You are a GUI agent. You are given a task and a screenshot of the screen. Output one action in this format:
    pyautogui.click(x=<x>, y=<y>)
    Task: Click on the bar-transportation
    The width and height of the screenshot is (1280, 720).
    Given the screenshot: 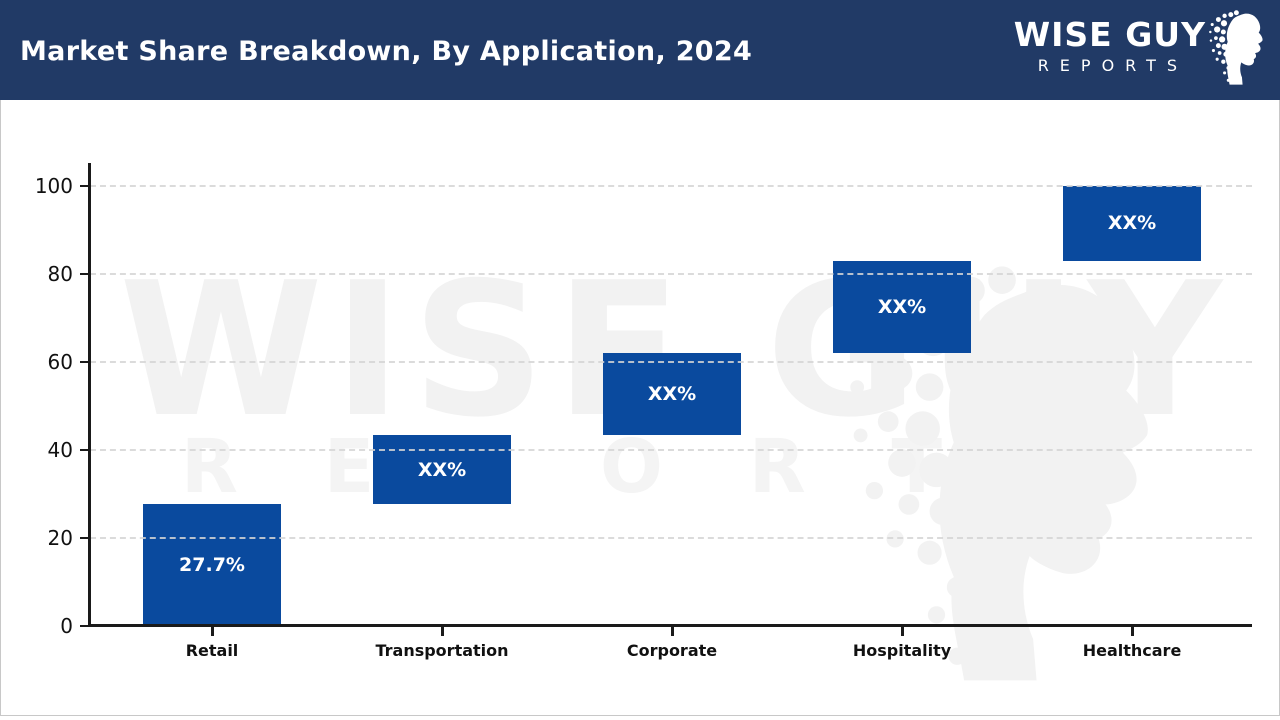 What is the action you would take?
    pyautogui.click(x=442, y=470)
    